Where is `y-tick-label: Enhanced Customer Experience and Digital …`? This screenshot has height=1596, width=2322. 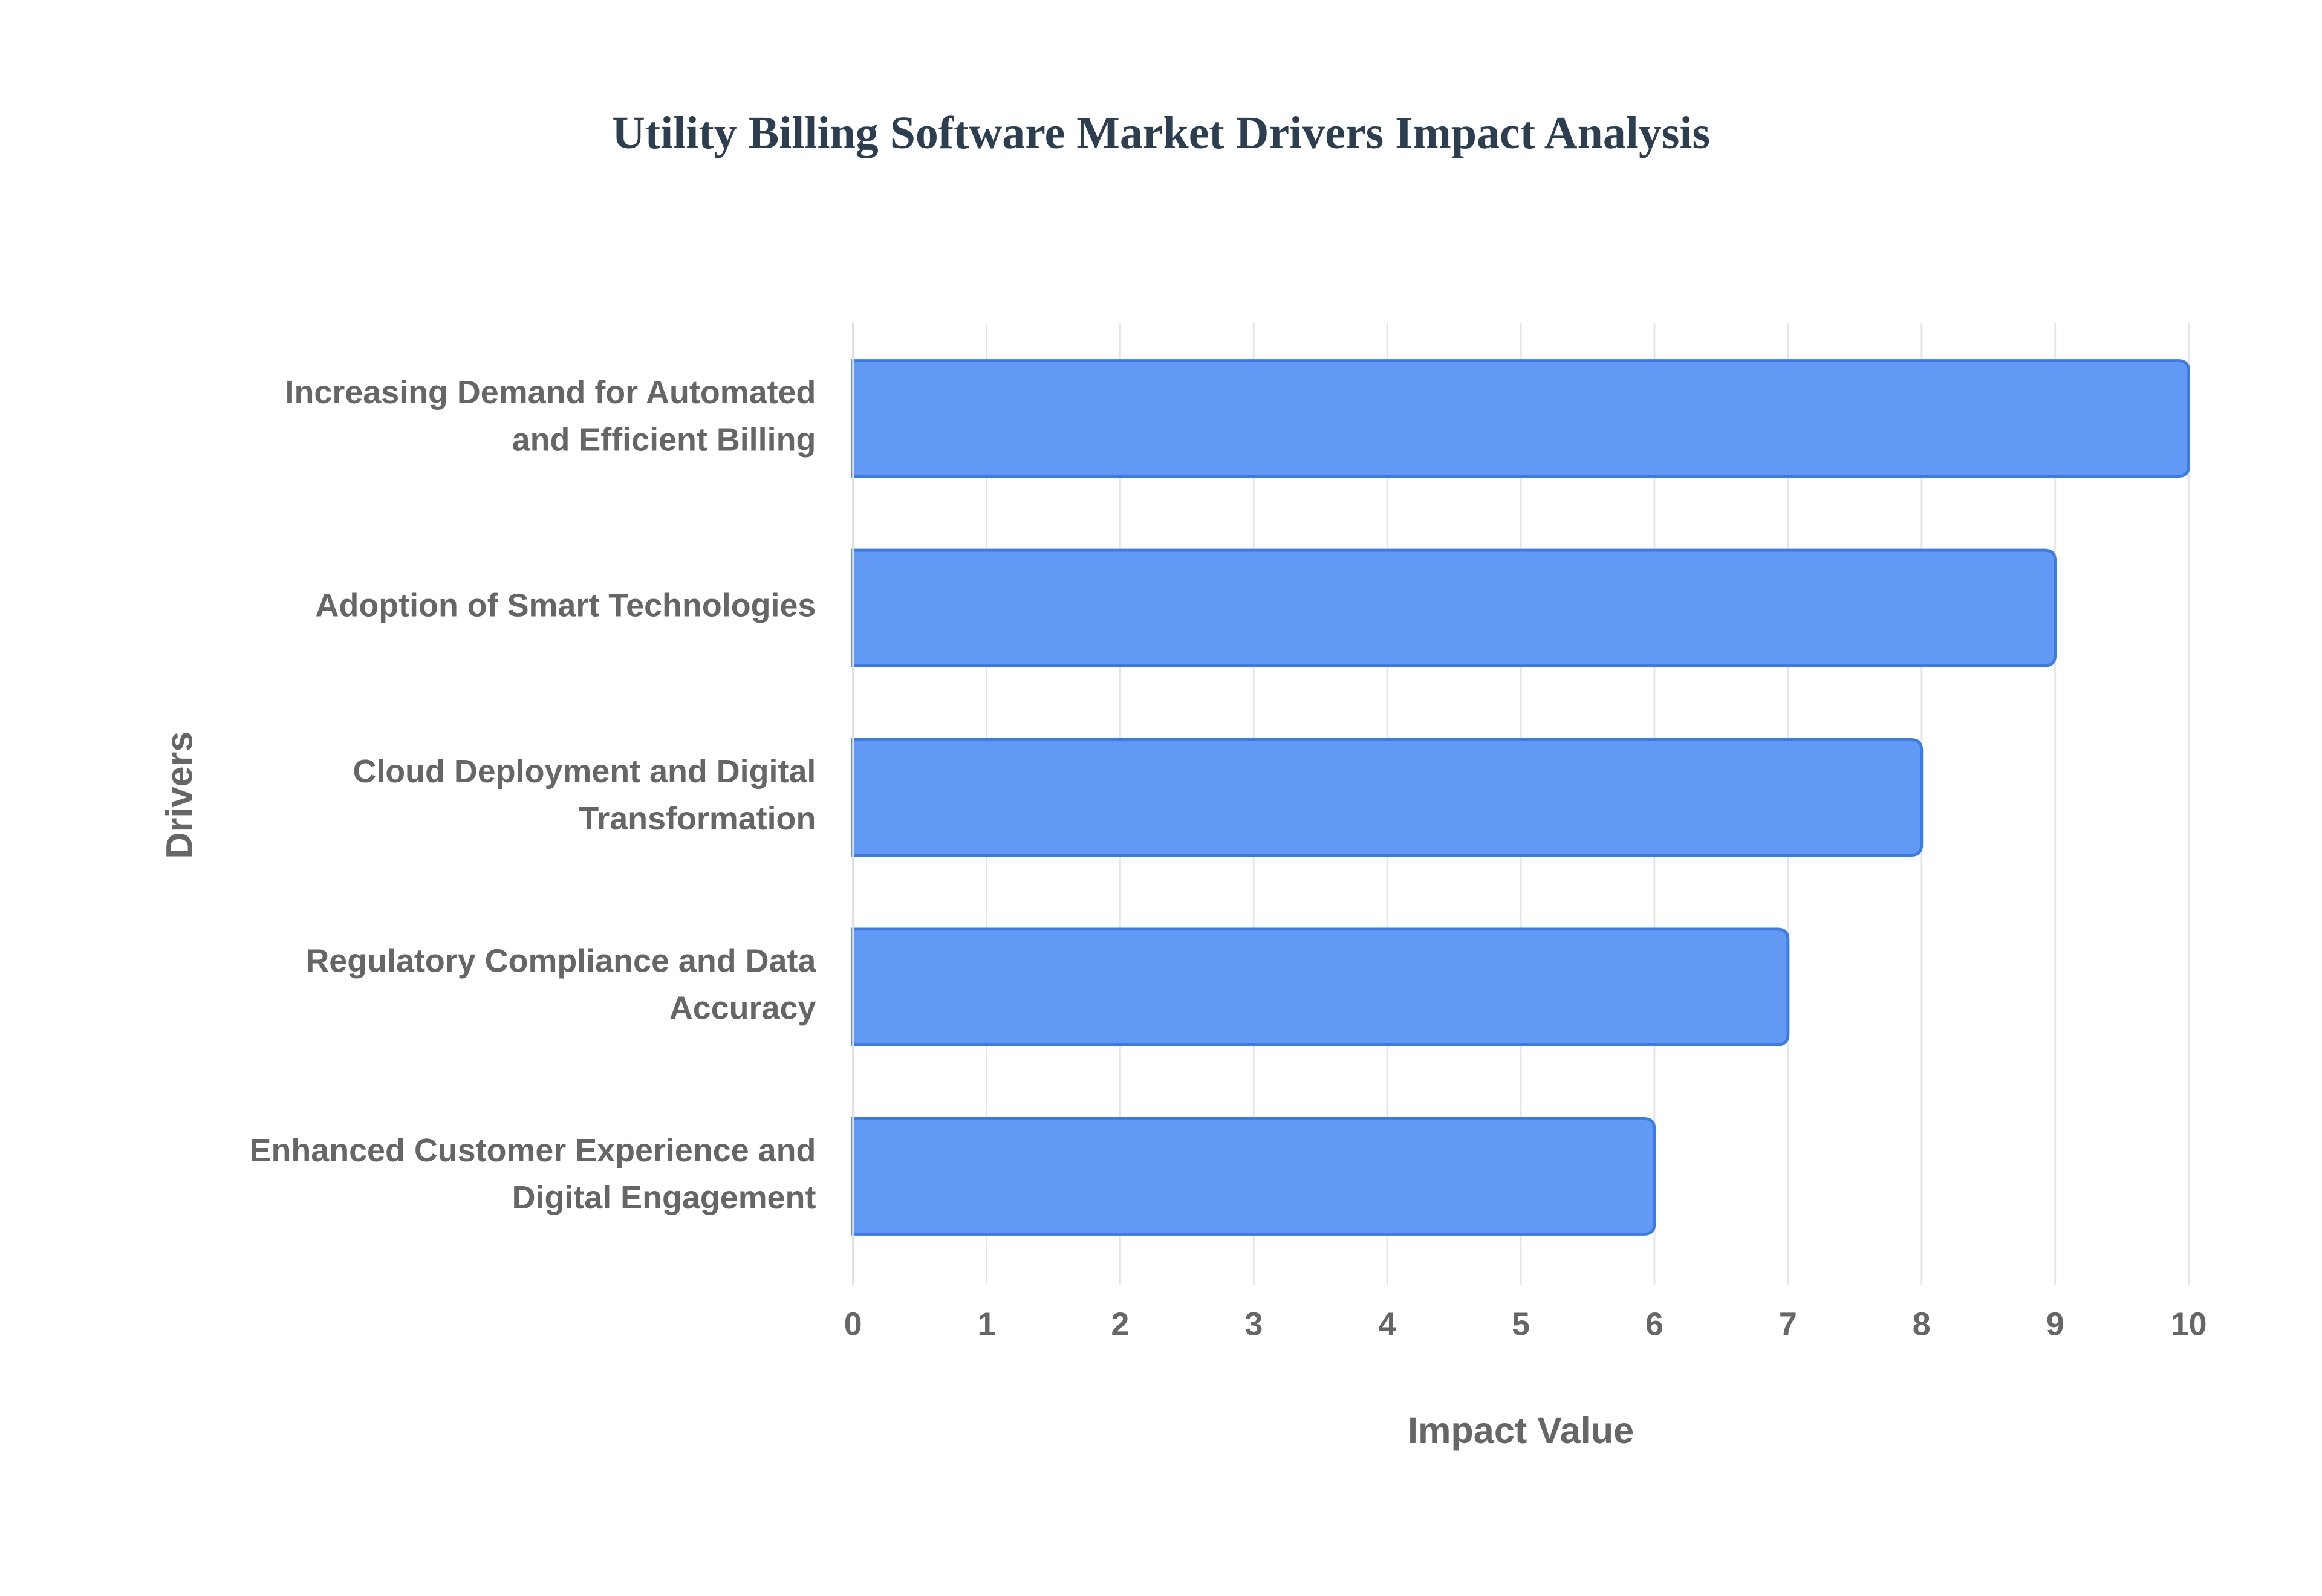 y-tick-label: Enhanced Customer Experience and Digital … is located at coordinates (533, 1174).